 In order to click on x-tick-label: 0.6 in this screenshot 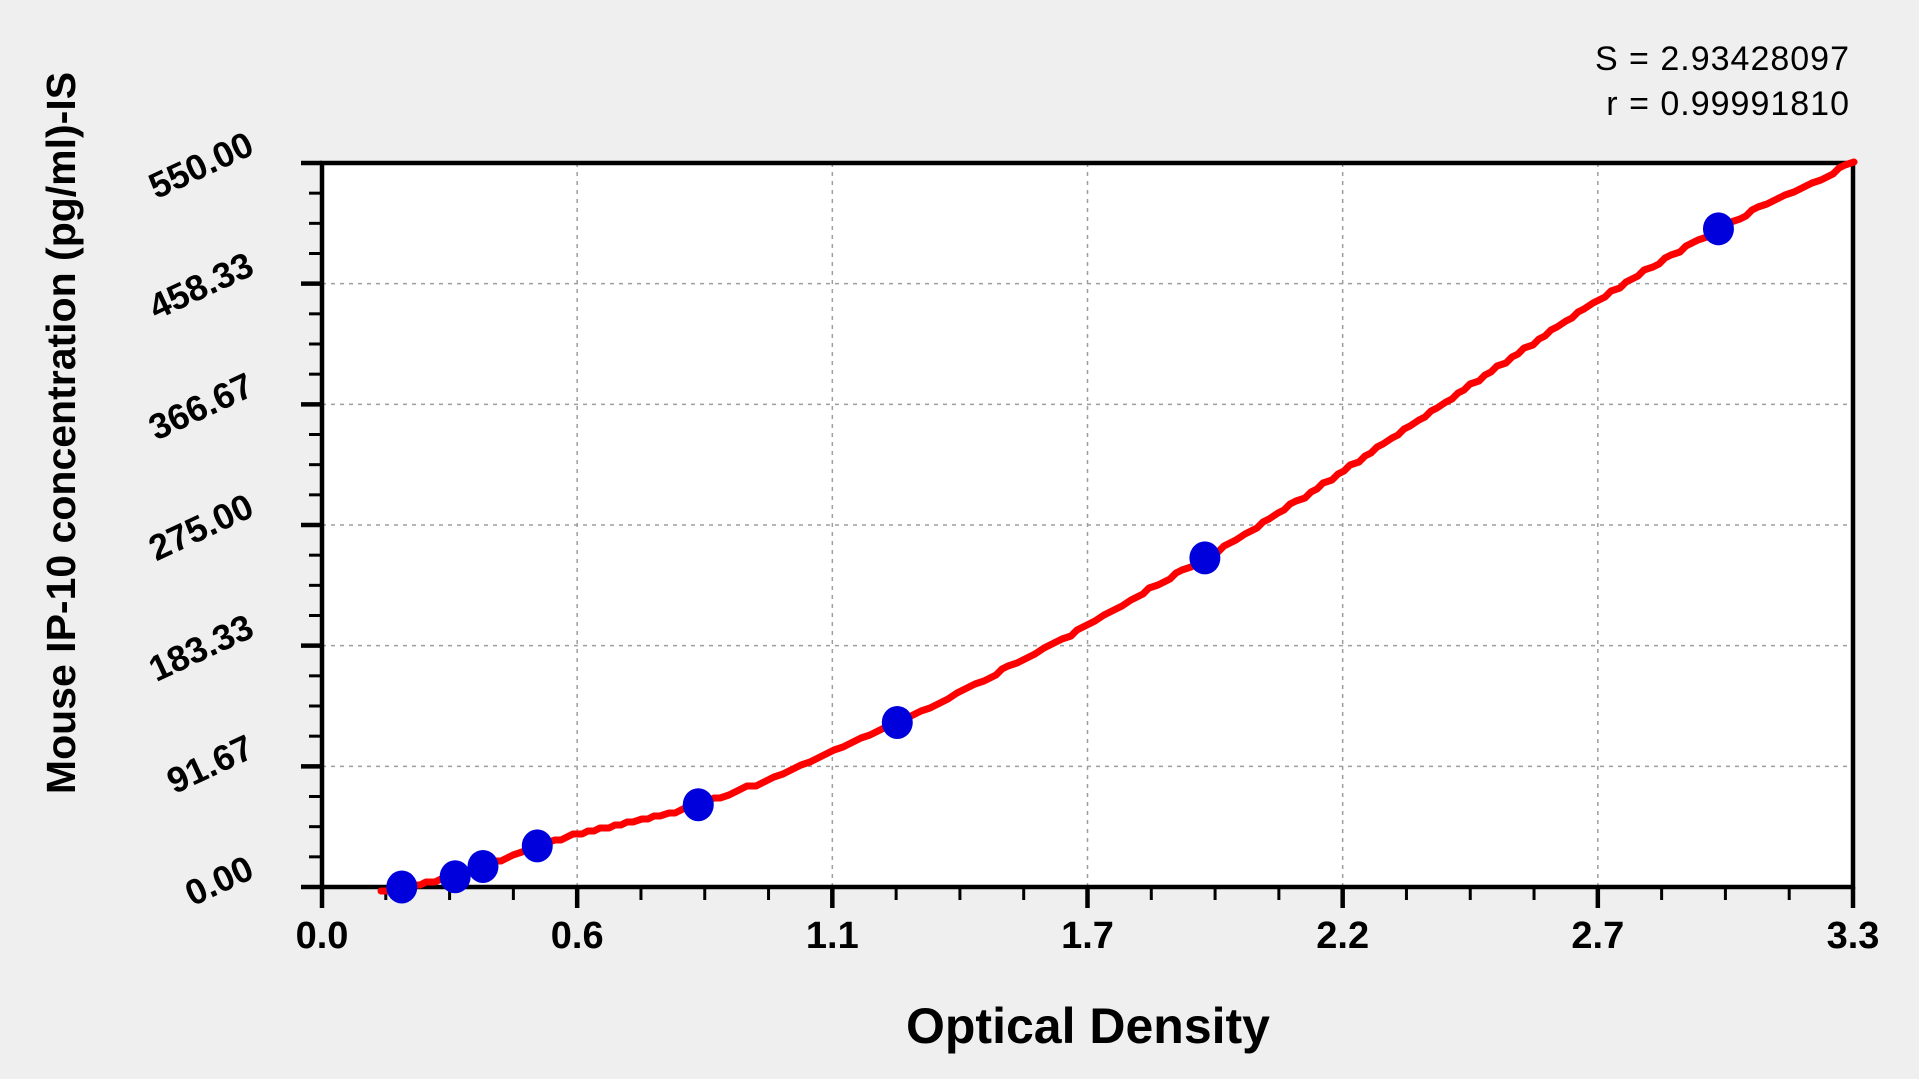, I will do `click(577, 936)`.